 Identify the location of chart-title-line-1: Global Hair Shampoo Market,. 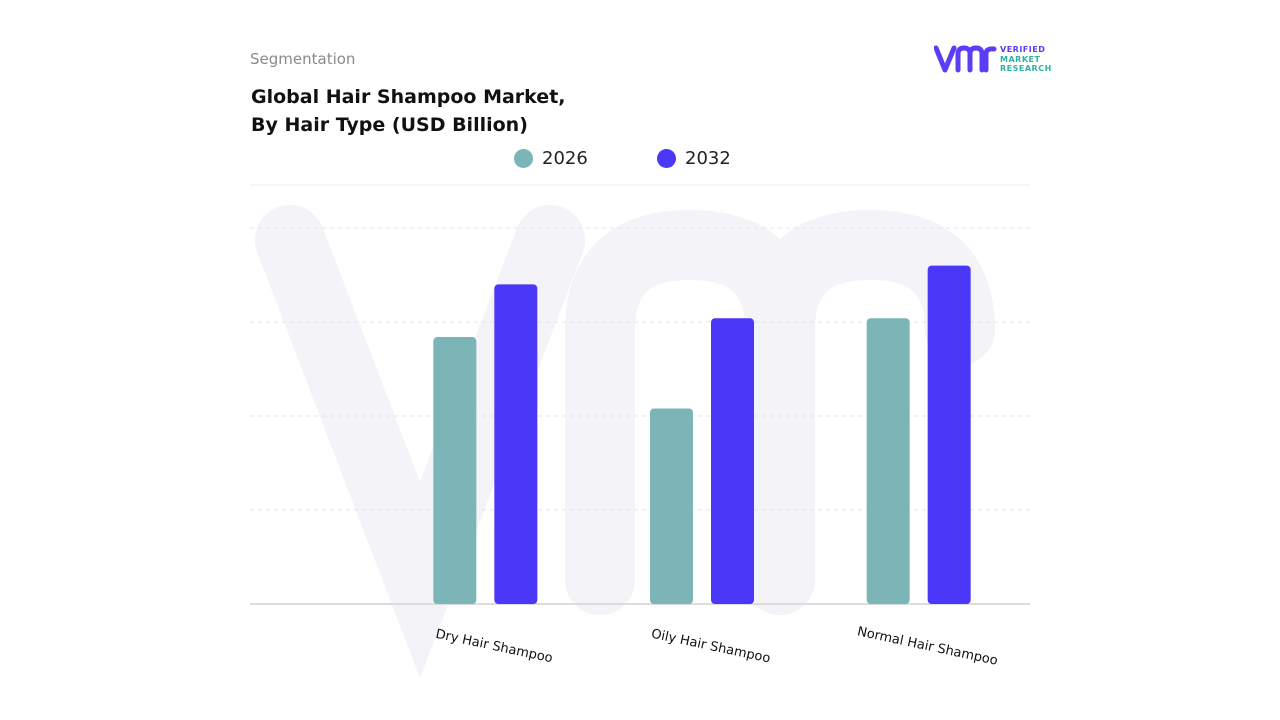
(408, 97).